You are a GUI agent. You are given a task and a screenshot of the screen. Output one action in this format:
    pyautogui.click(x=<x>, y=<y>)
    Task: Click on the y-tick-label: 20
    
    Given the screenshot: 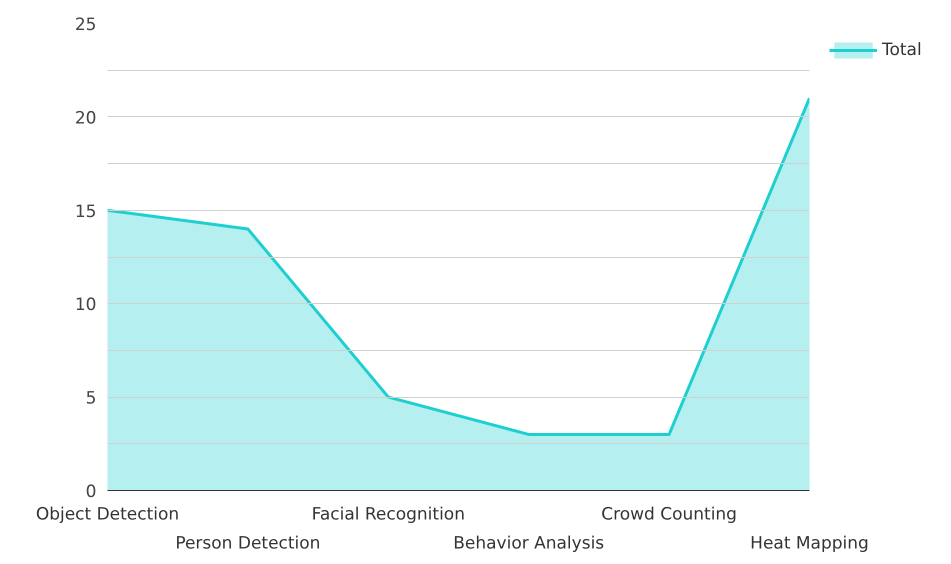 What is the action you would take?
    pyautogui.click(x=85, y=118)
    